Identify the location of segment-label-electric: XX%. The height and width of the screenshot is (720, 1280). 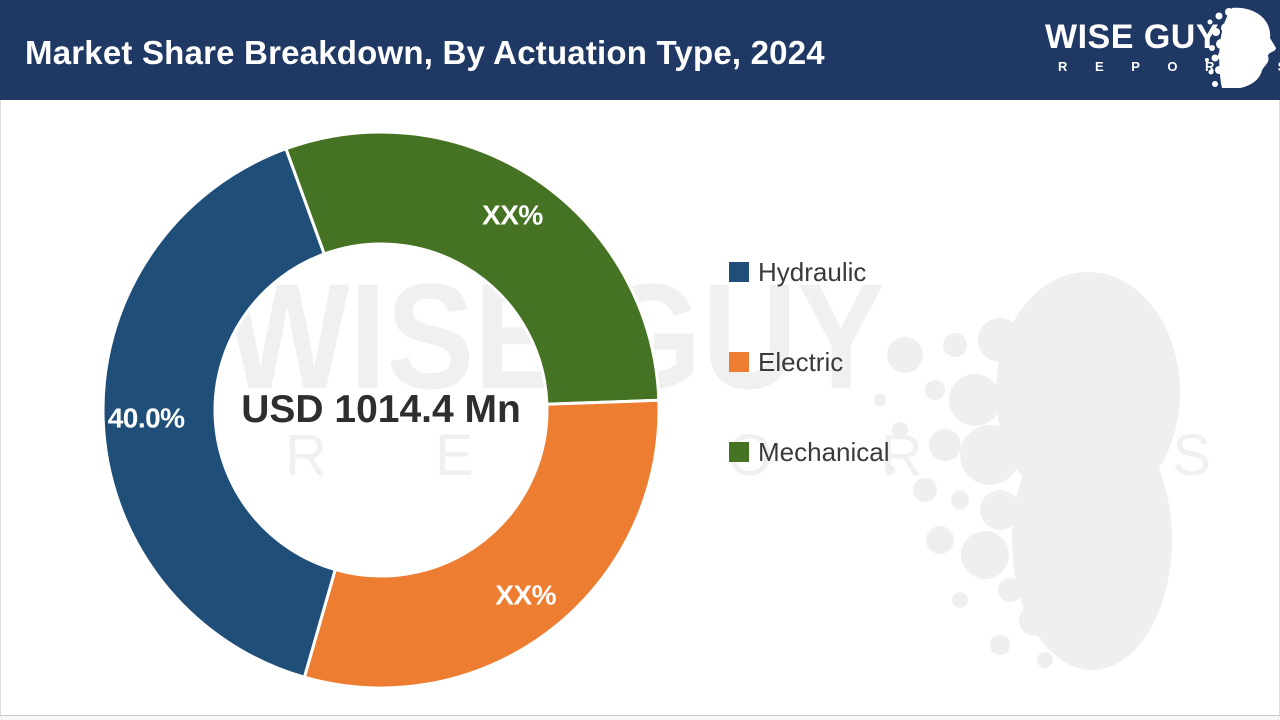
(525, 595).